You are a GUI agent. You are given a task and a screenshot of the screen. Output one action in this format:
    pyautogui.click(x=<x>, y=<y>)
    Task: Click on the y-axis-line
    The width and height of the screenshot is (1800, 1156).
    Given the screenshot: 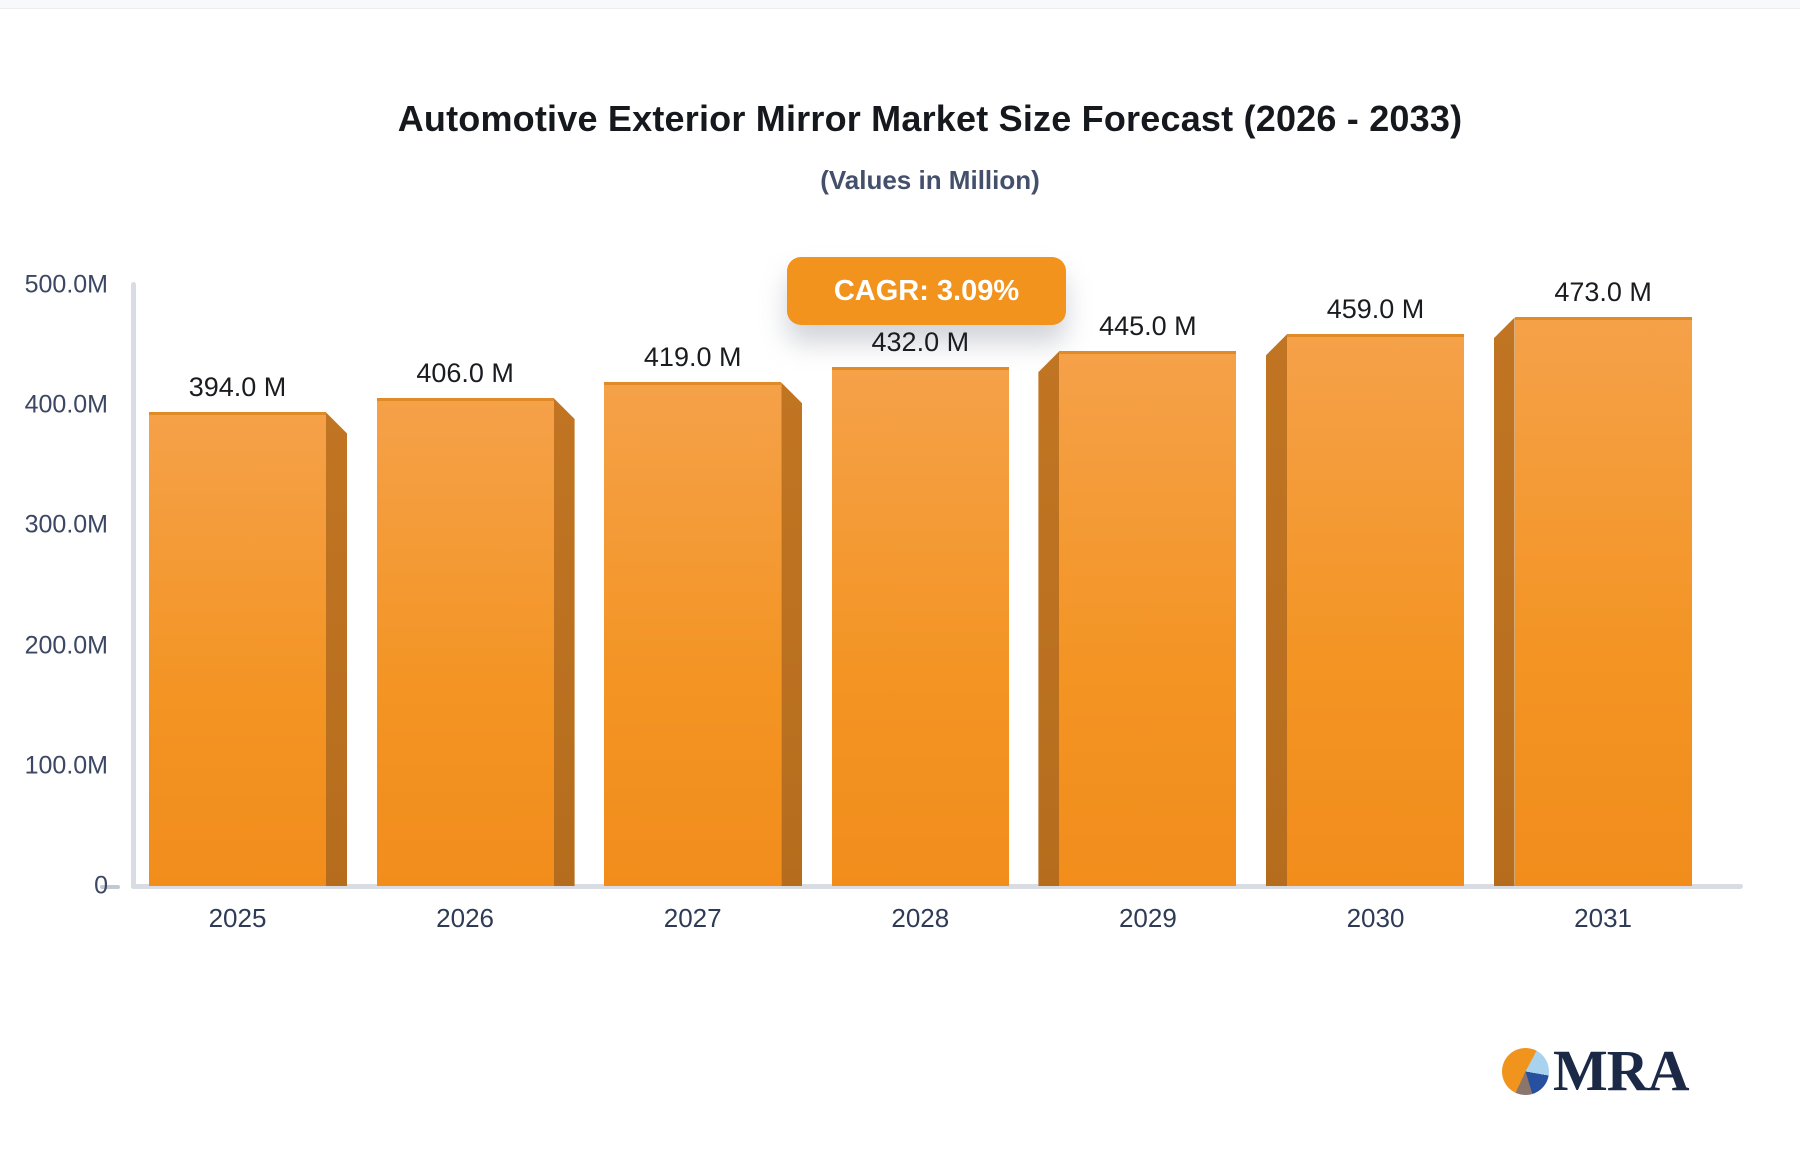 What is the action you would take?
    pyautogui.click(x=133, y=585)
    